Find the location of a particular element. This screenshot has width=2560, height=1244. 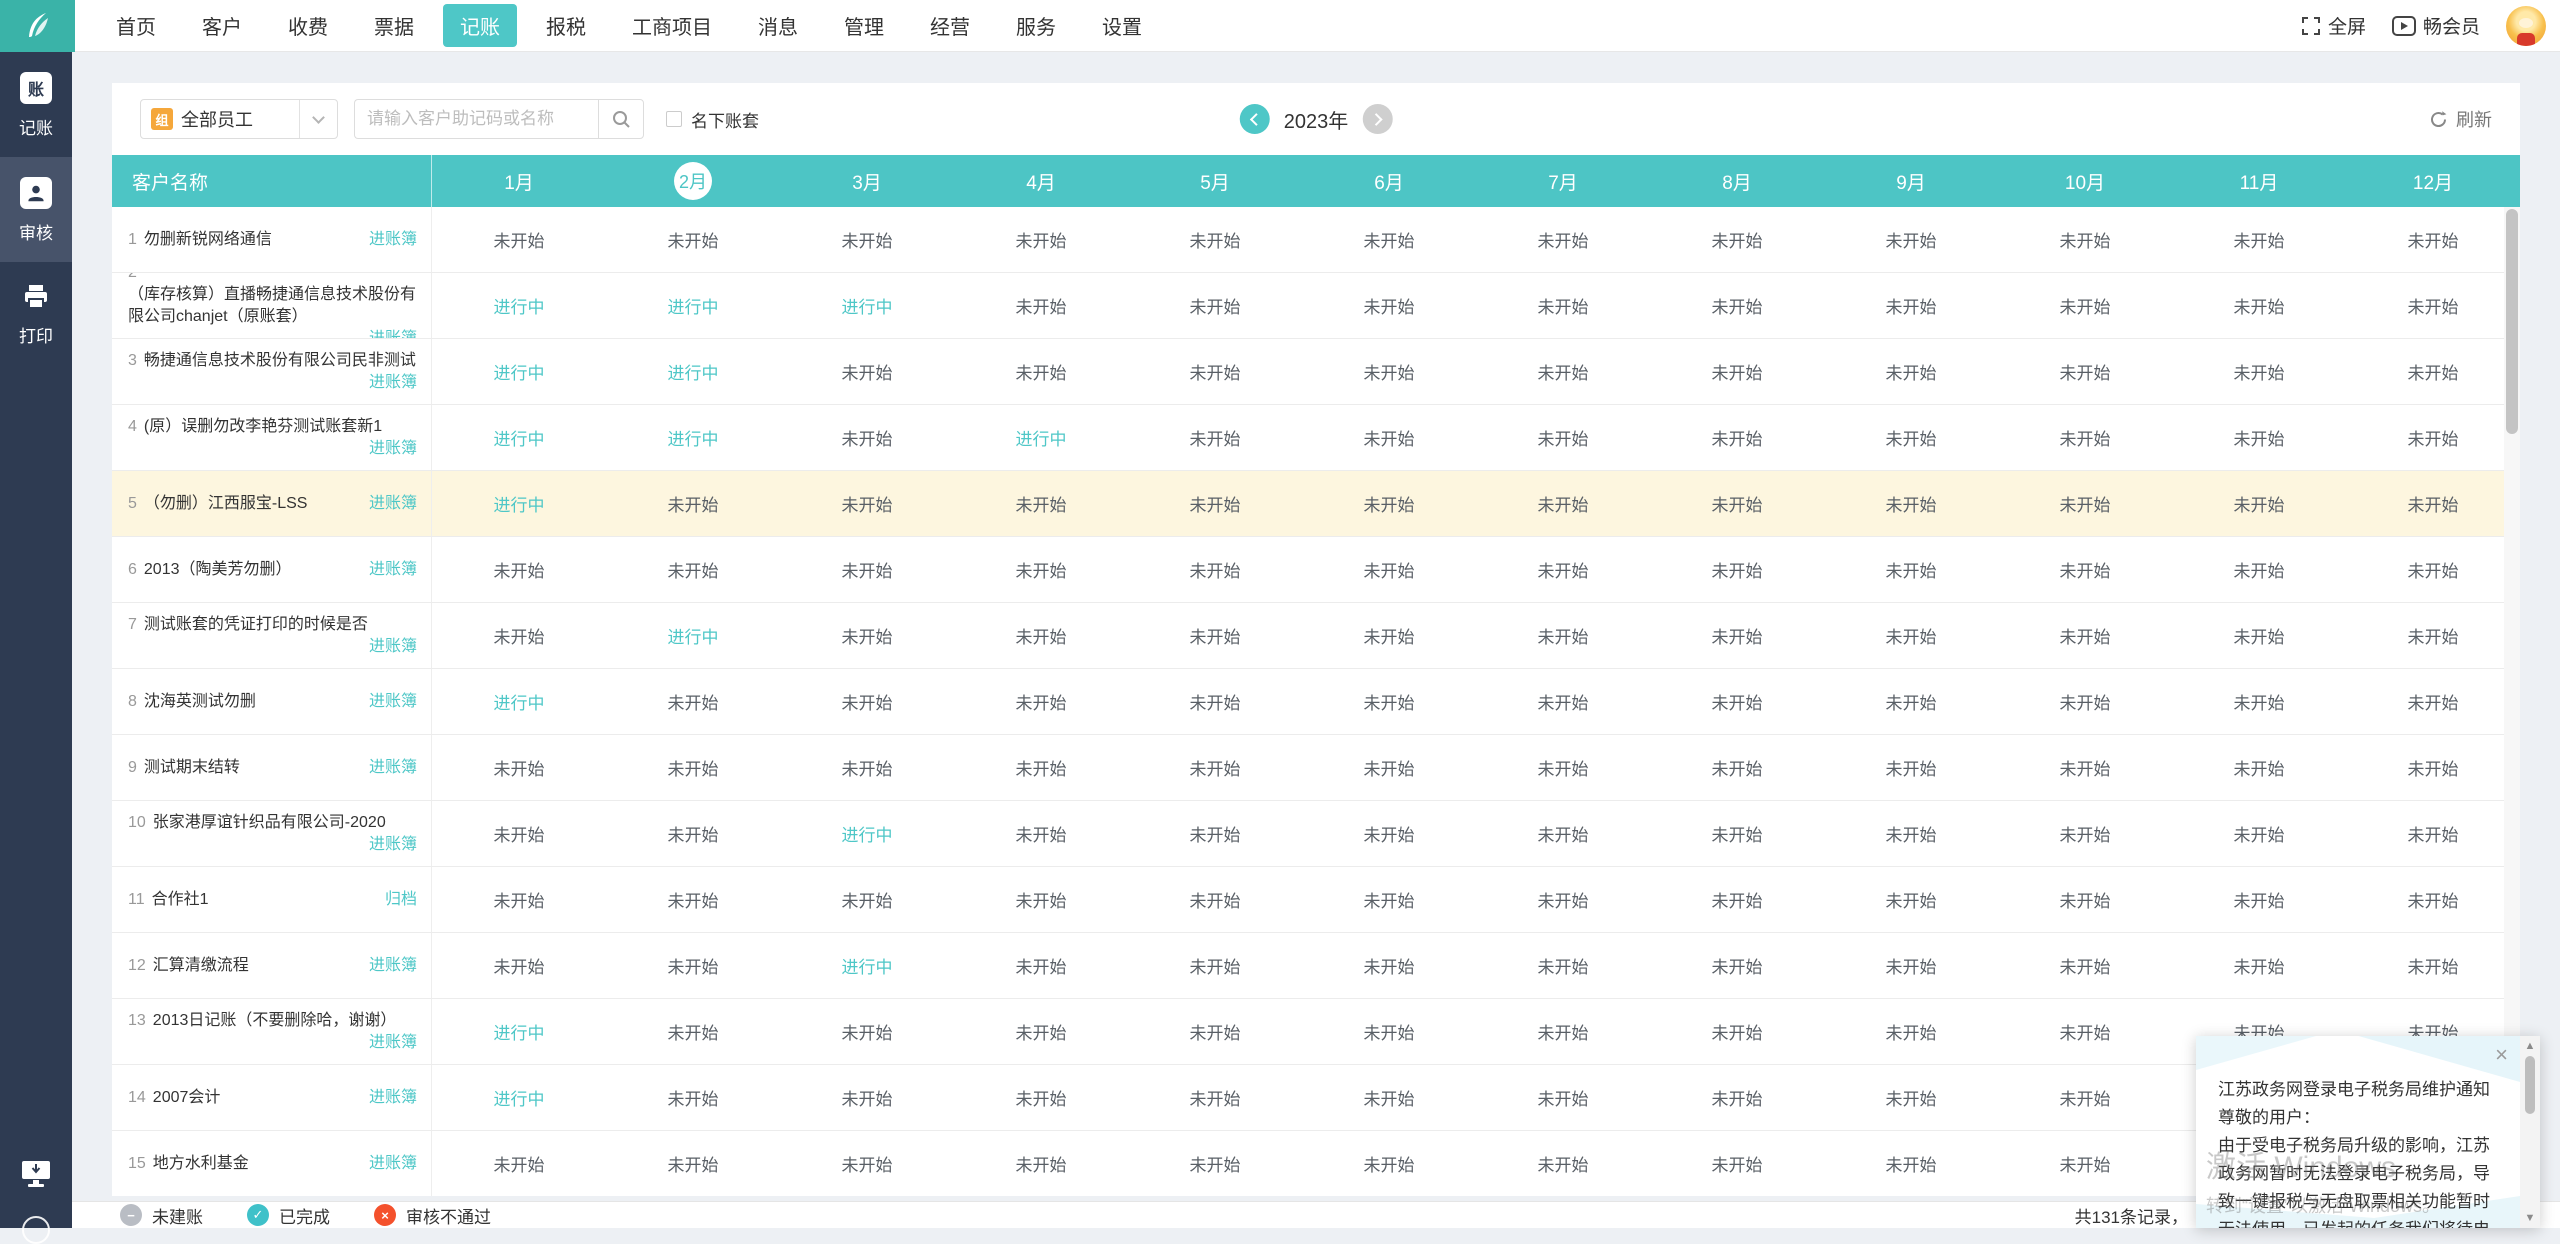

app-logo is located at coordinates (37, 26).